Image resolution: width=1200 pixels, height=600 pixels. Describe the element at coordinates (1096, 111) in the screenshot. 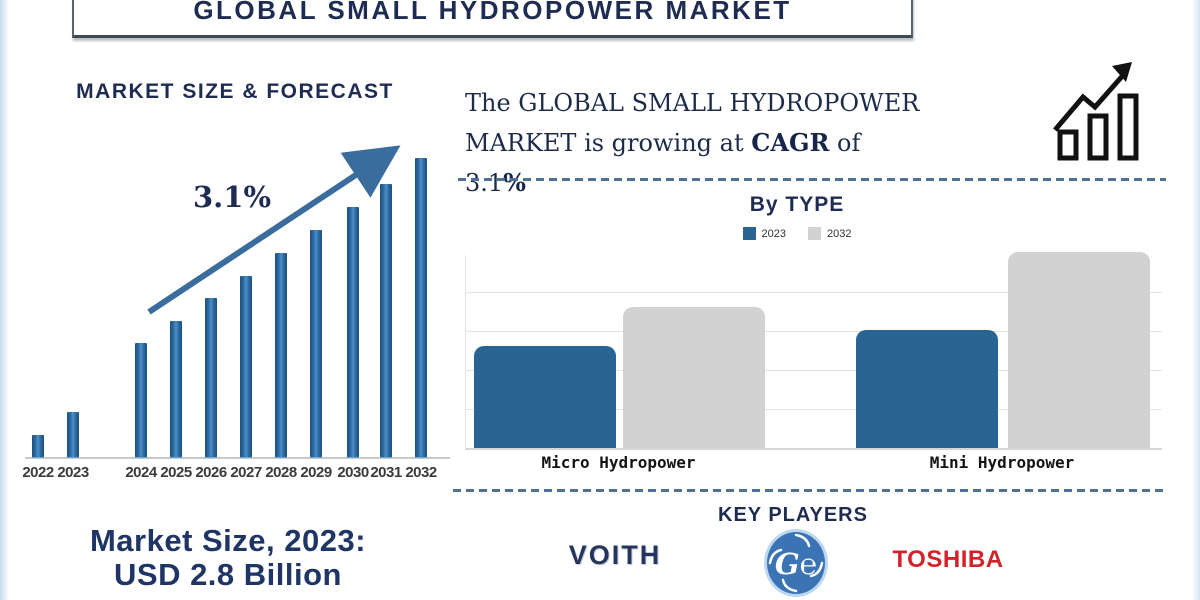

I see `growth-chart-icon` at that location.